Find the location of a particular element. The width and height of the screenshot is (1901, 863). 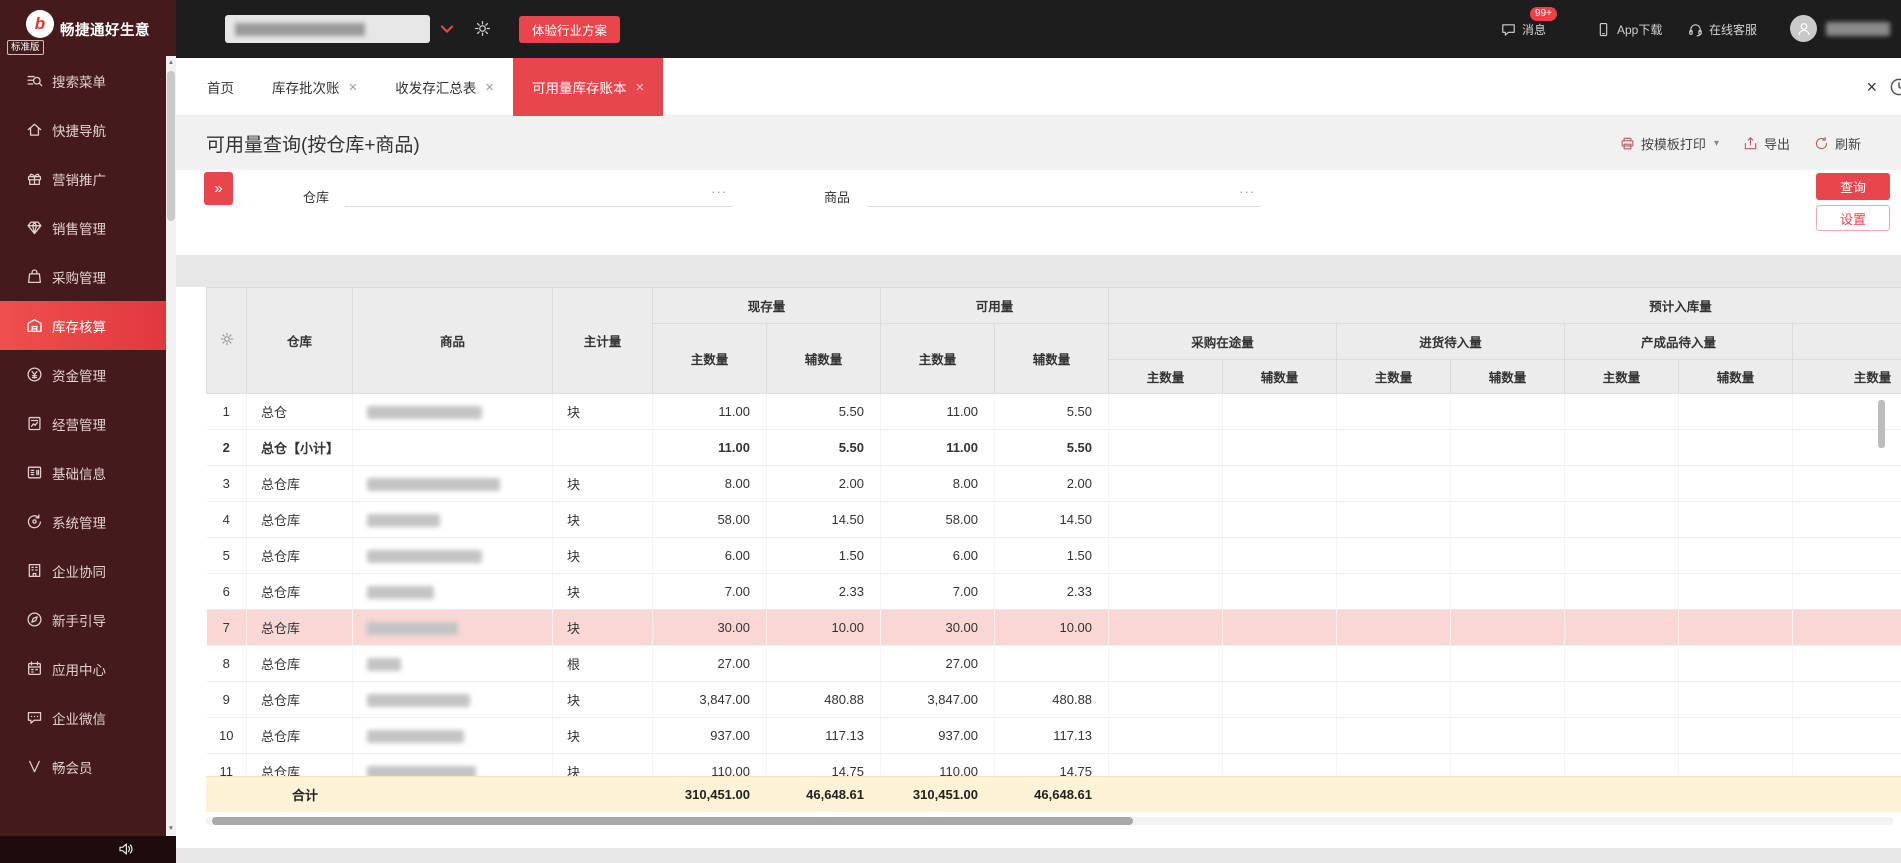

col-finished-main: 主数量 is located at coordinates (1622, 376).